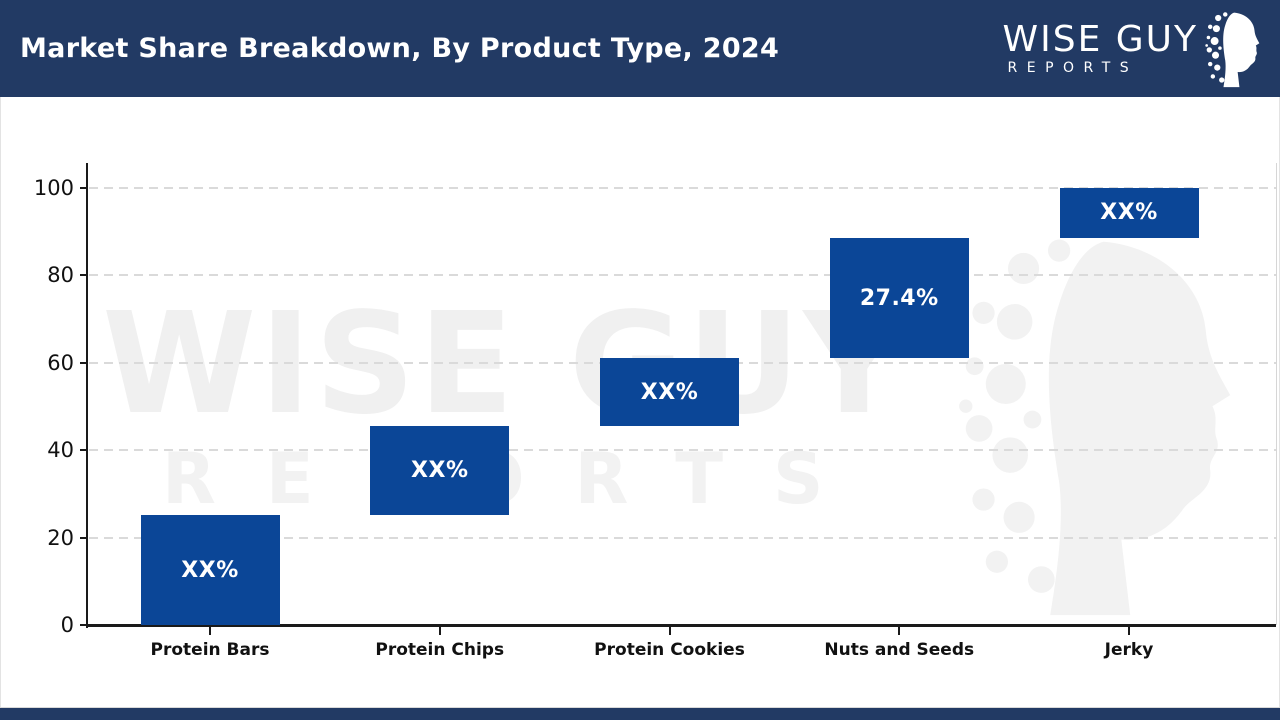 The image size is (1280, 720). Describe the element at coordinates (67, 625) in the screenshot. I see `y-axis-tick-label: 0` at that location.